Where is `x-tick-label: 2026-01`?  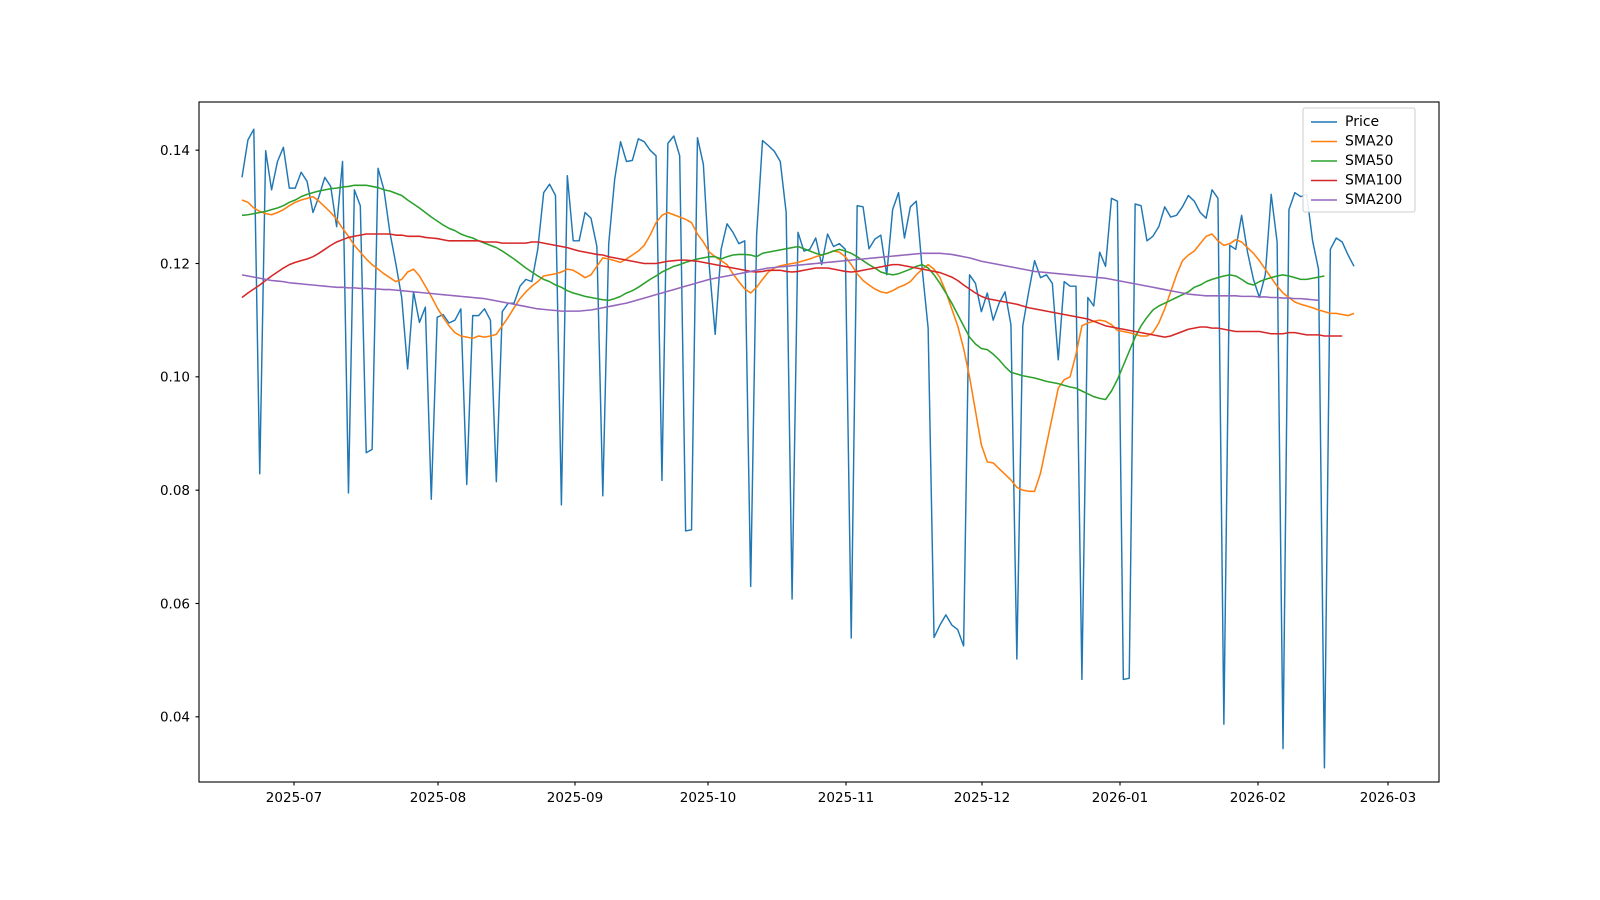 x-tick-label: 2026-01 is located at coordinates (1120, 798).